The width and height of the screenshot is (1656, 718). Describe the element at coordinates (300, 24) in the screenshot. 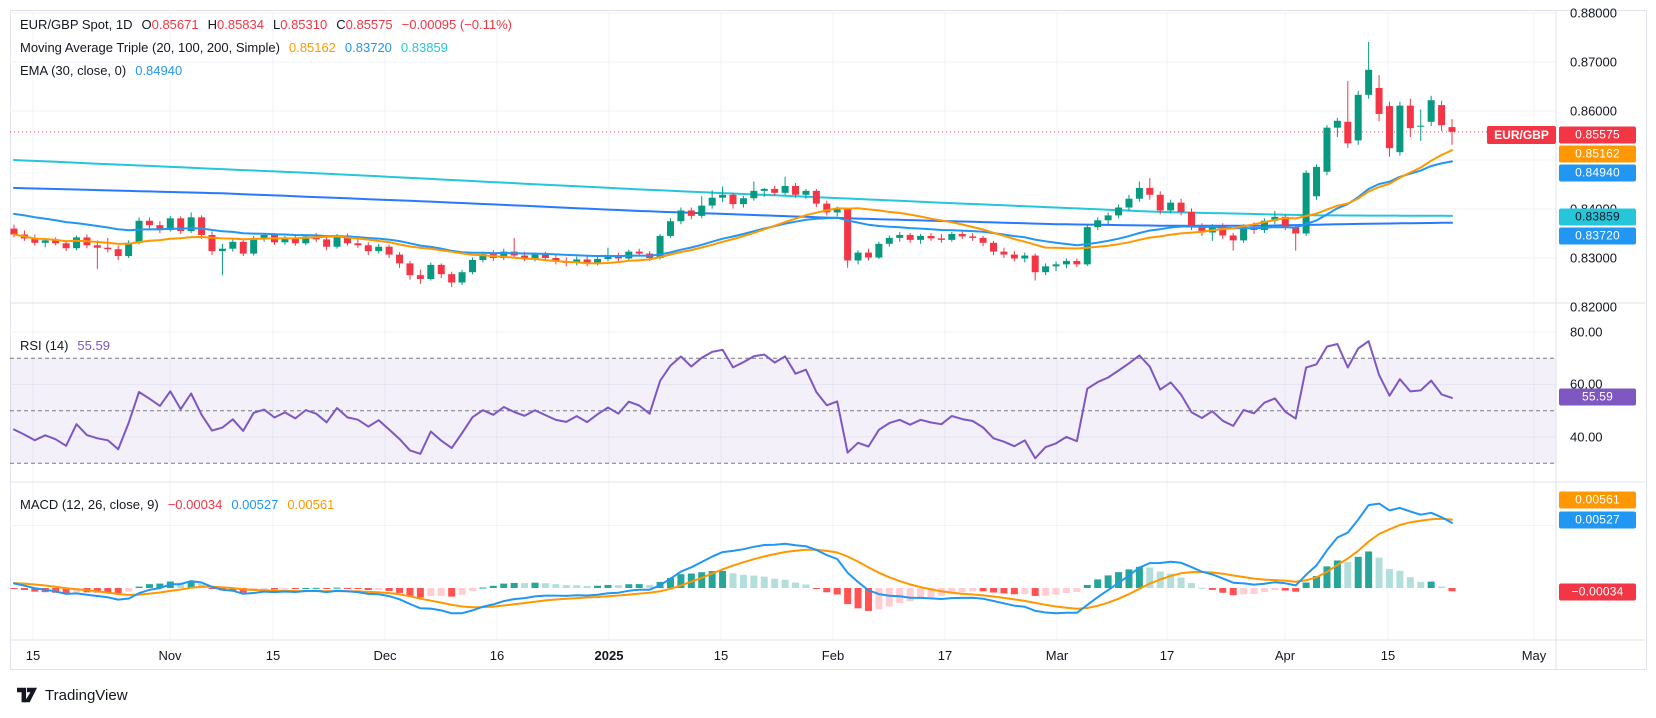

I see `ohlc-low: L0.85310` at that location.